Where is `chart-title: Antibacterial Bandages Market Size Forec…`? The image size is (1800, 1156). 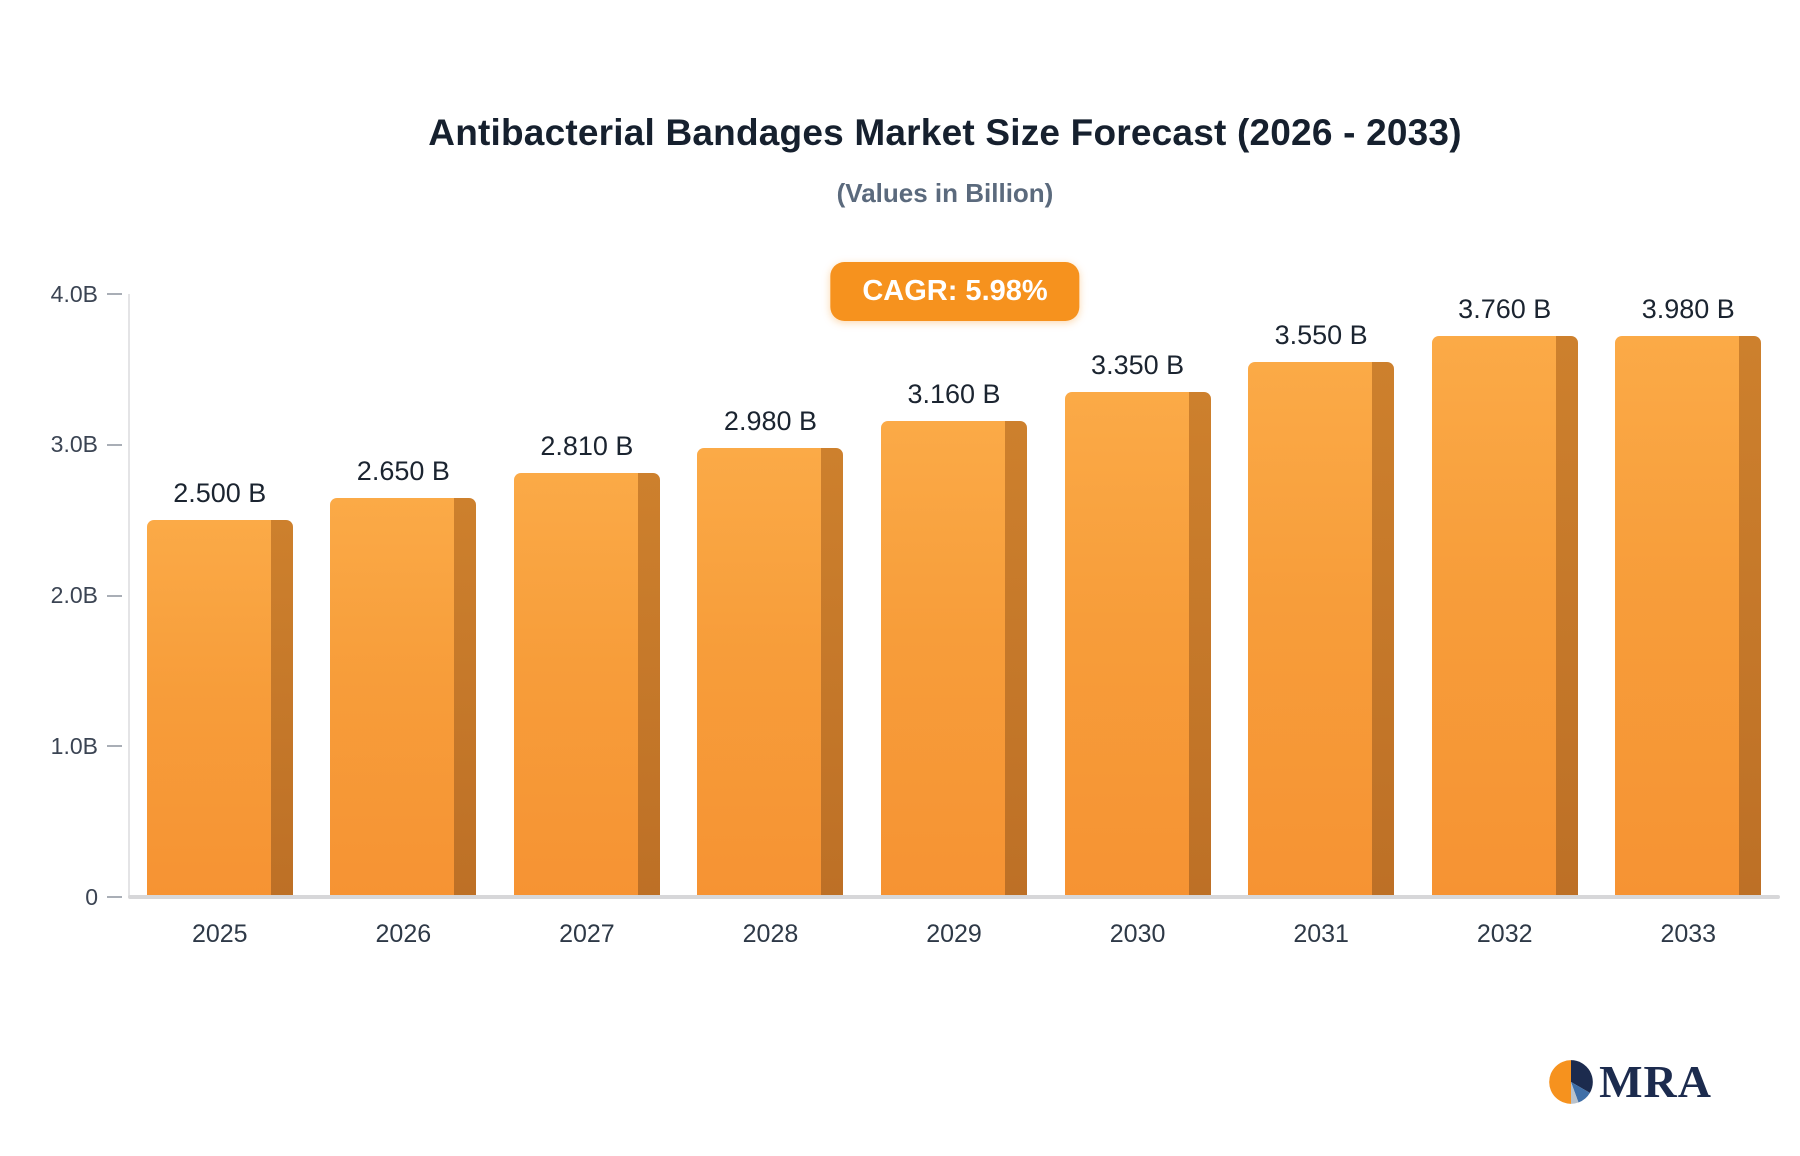
chart-title: Antibacterial Bandages Market Size Forec… is located at coordinates (945, 132).